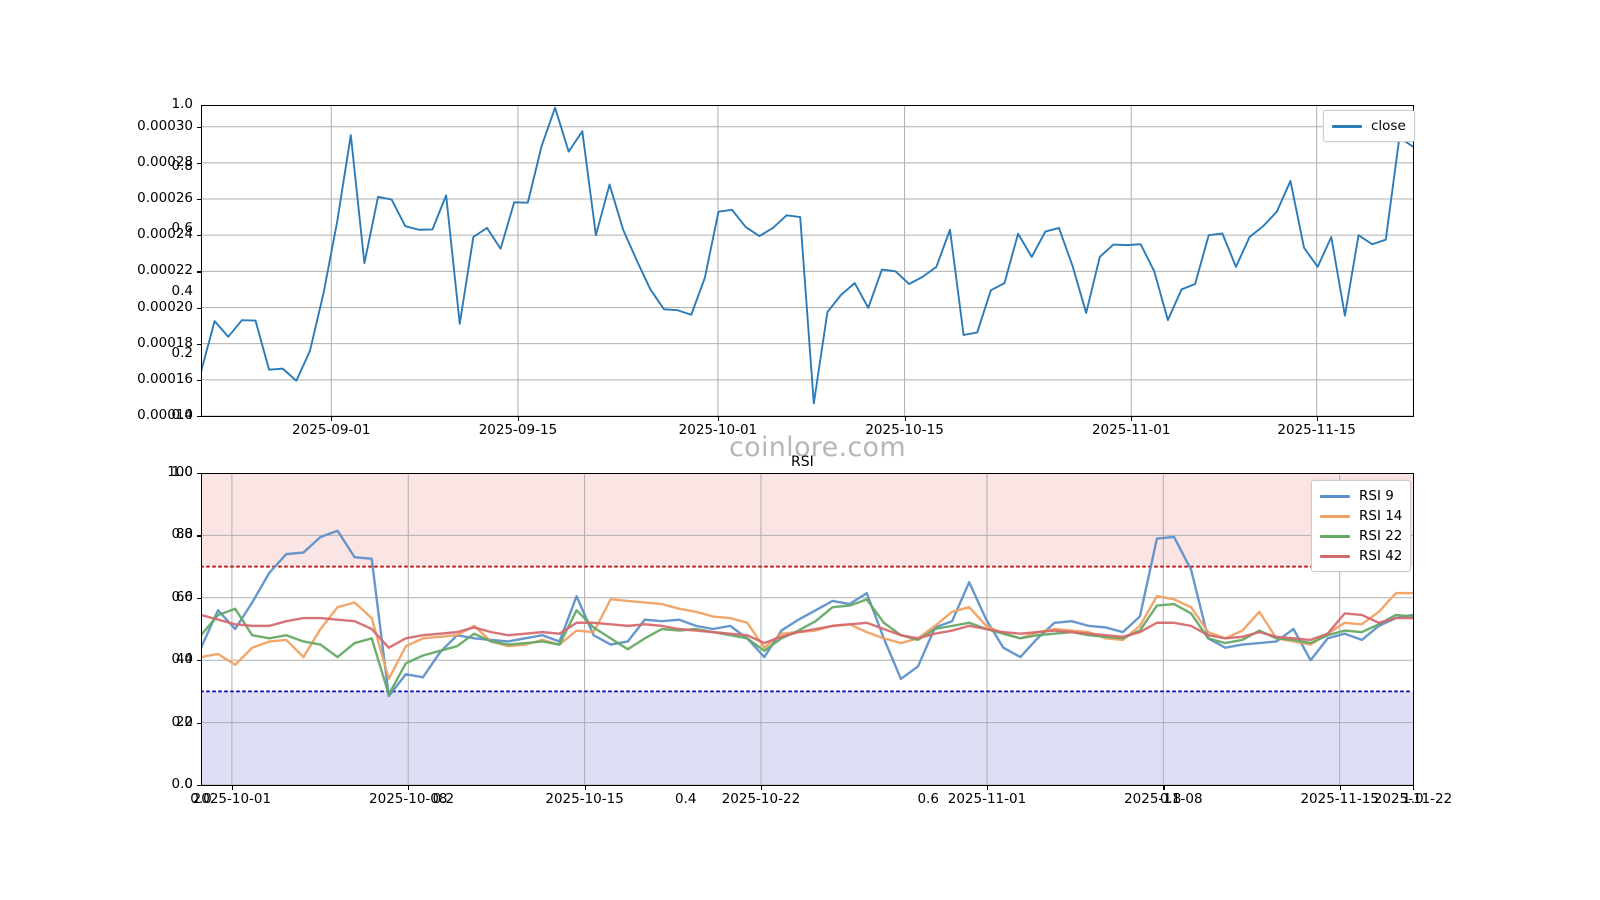 The image size is (1600, 900). I want to click on price-x-tick-2025-11-15: 2025-11-15, so click(1316, 430).